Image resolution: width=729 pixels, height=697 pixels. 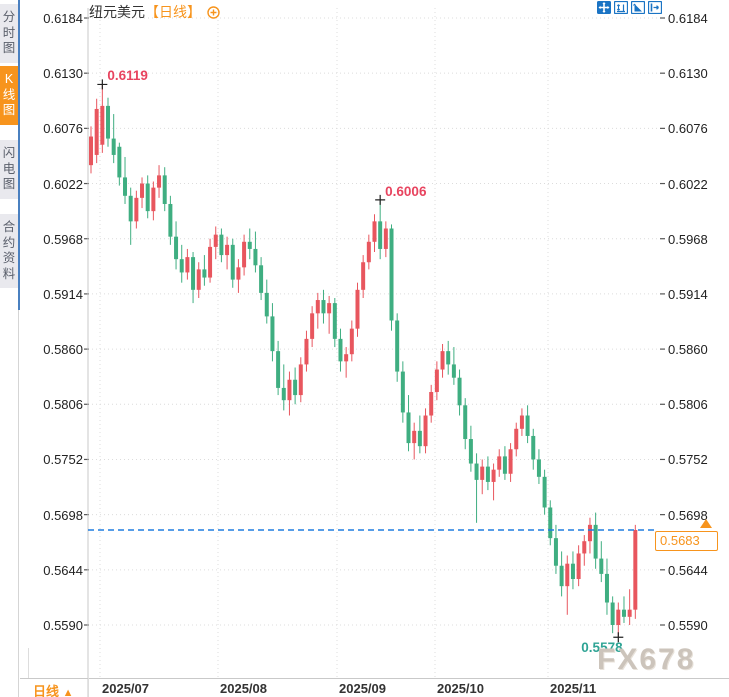 What do you see at coordinates (688, 294) in the screenshot?
I see `y-axis-label-right: 0.5914` at bounding box center [688, 294].